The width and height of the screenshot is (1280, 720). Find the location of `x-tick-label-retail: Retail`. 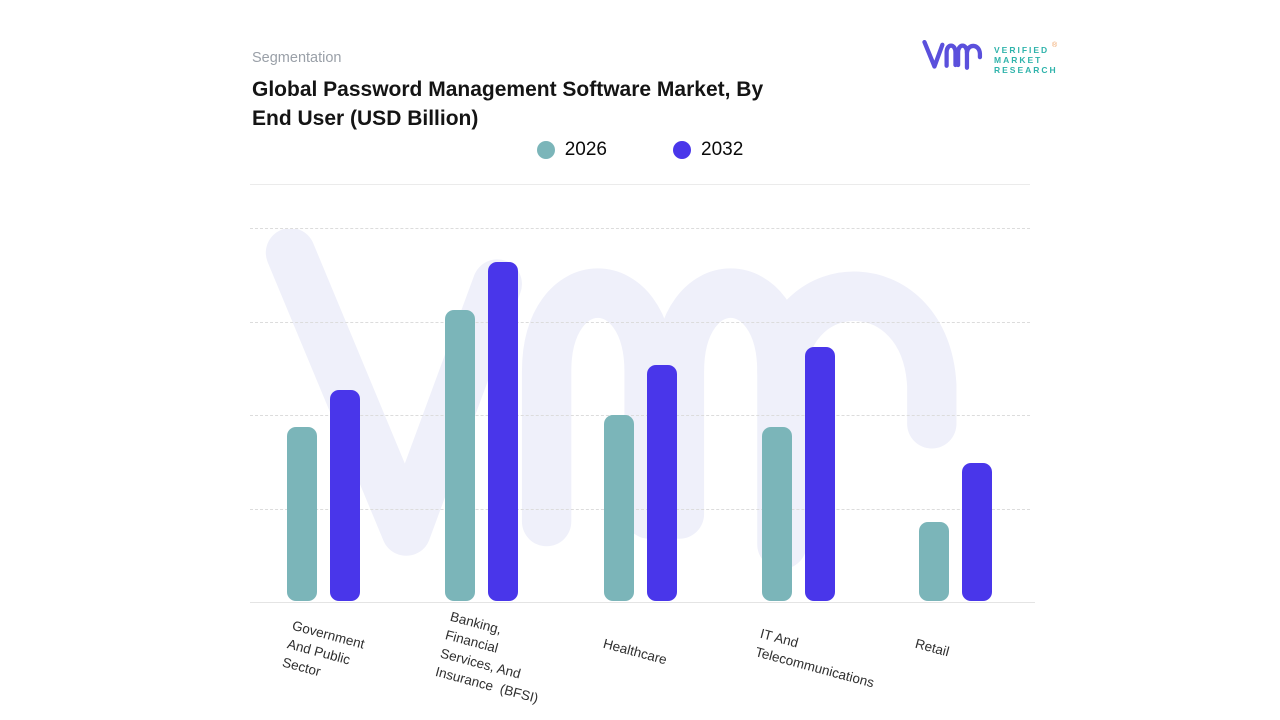

x-tick-label-retail: Retail is located at coordinates (932, 647).